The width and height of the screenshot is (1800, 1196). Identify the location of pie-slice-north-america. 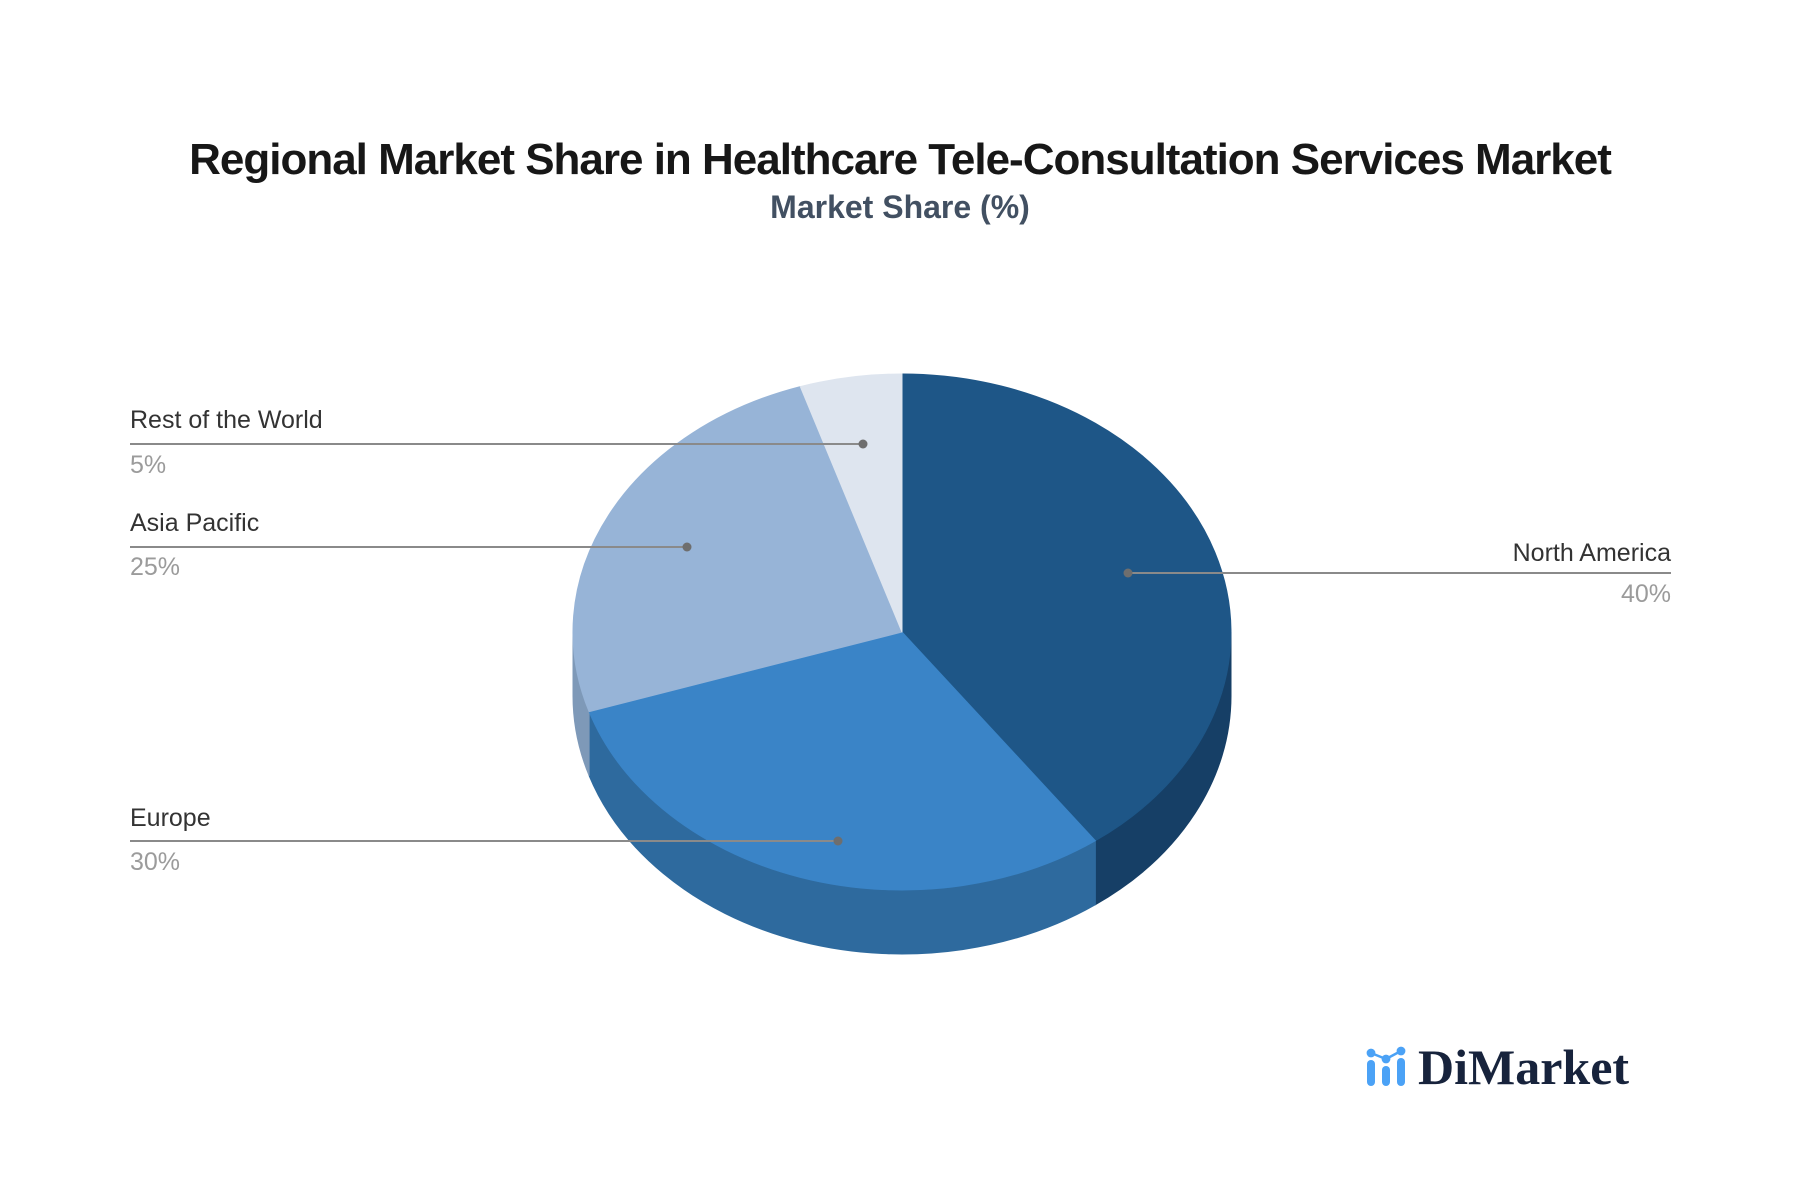
(1066, 607).